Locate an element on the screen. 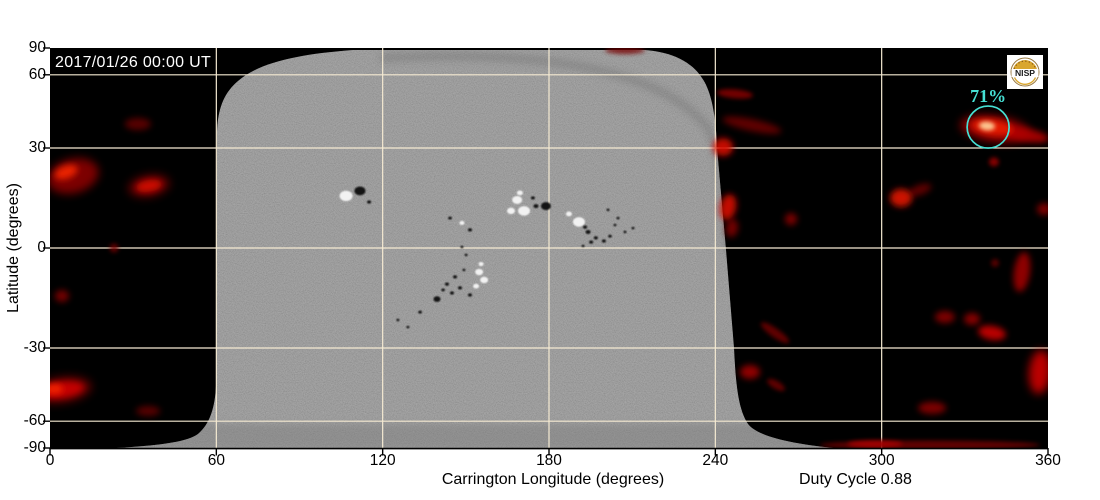  nisp-logo-bottom-arc is located at coordinates (1025, 81).